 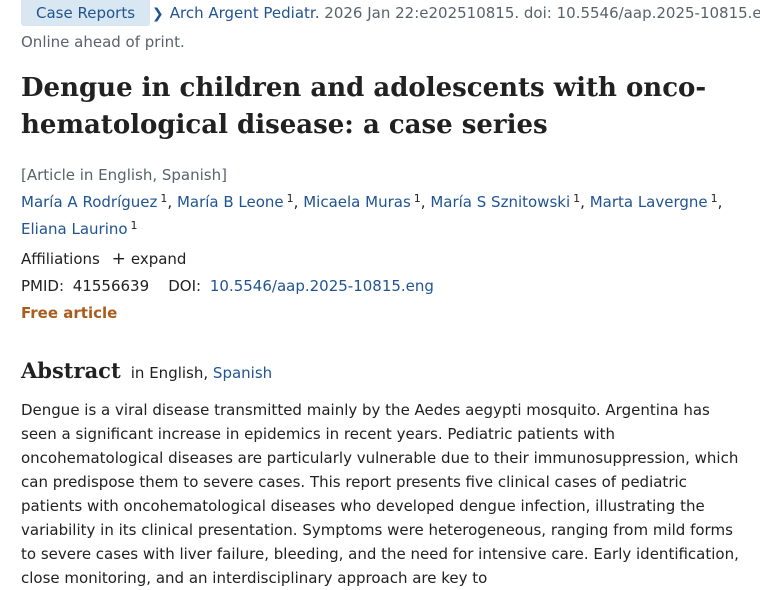 I want to click on affiliations-label: Affiliations, so click(x=60, y=259).